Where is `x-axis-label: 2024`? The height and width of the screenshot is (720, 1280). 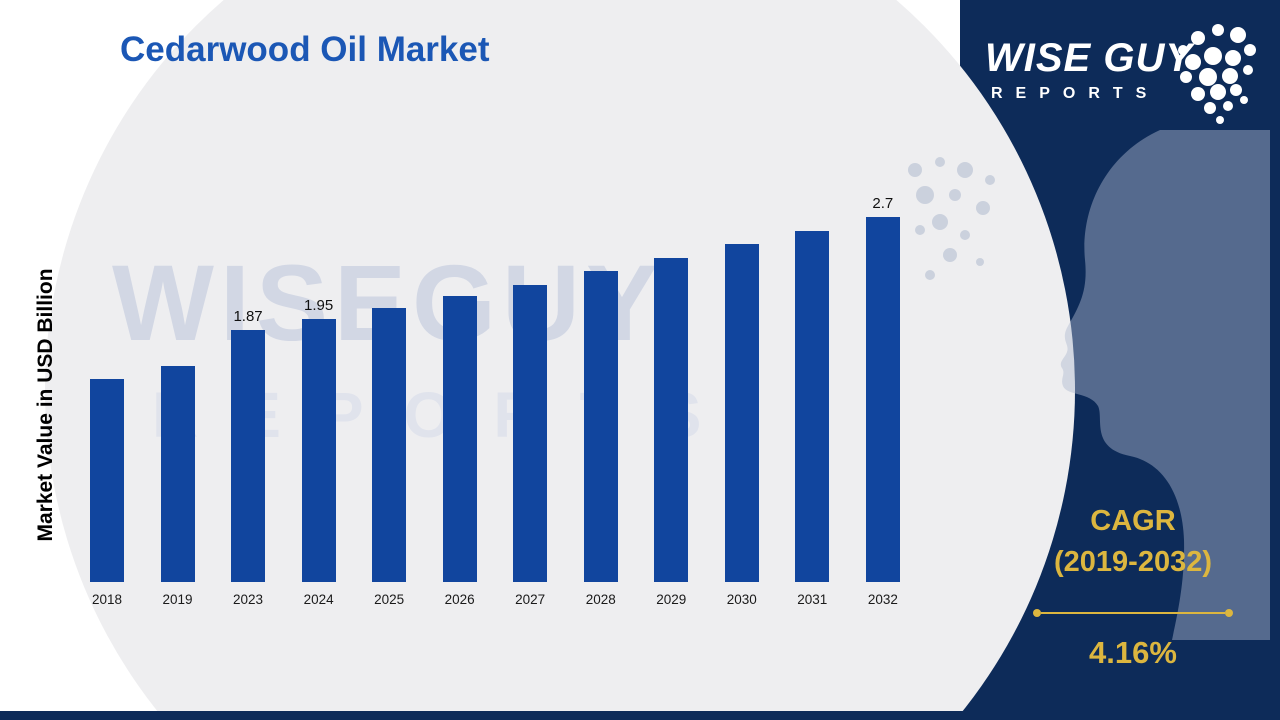 x-axis-label: 2024 is located at coordinates (318, 599).